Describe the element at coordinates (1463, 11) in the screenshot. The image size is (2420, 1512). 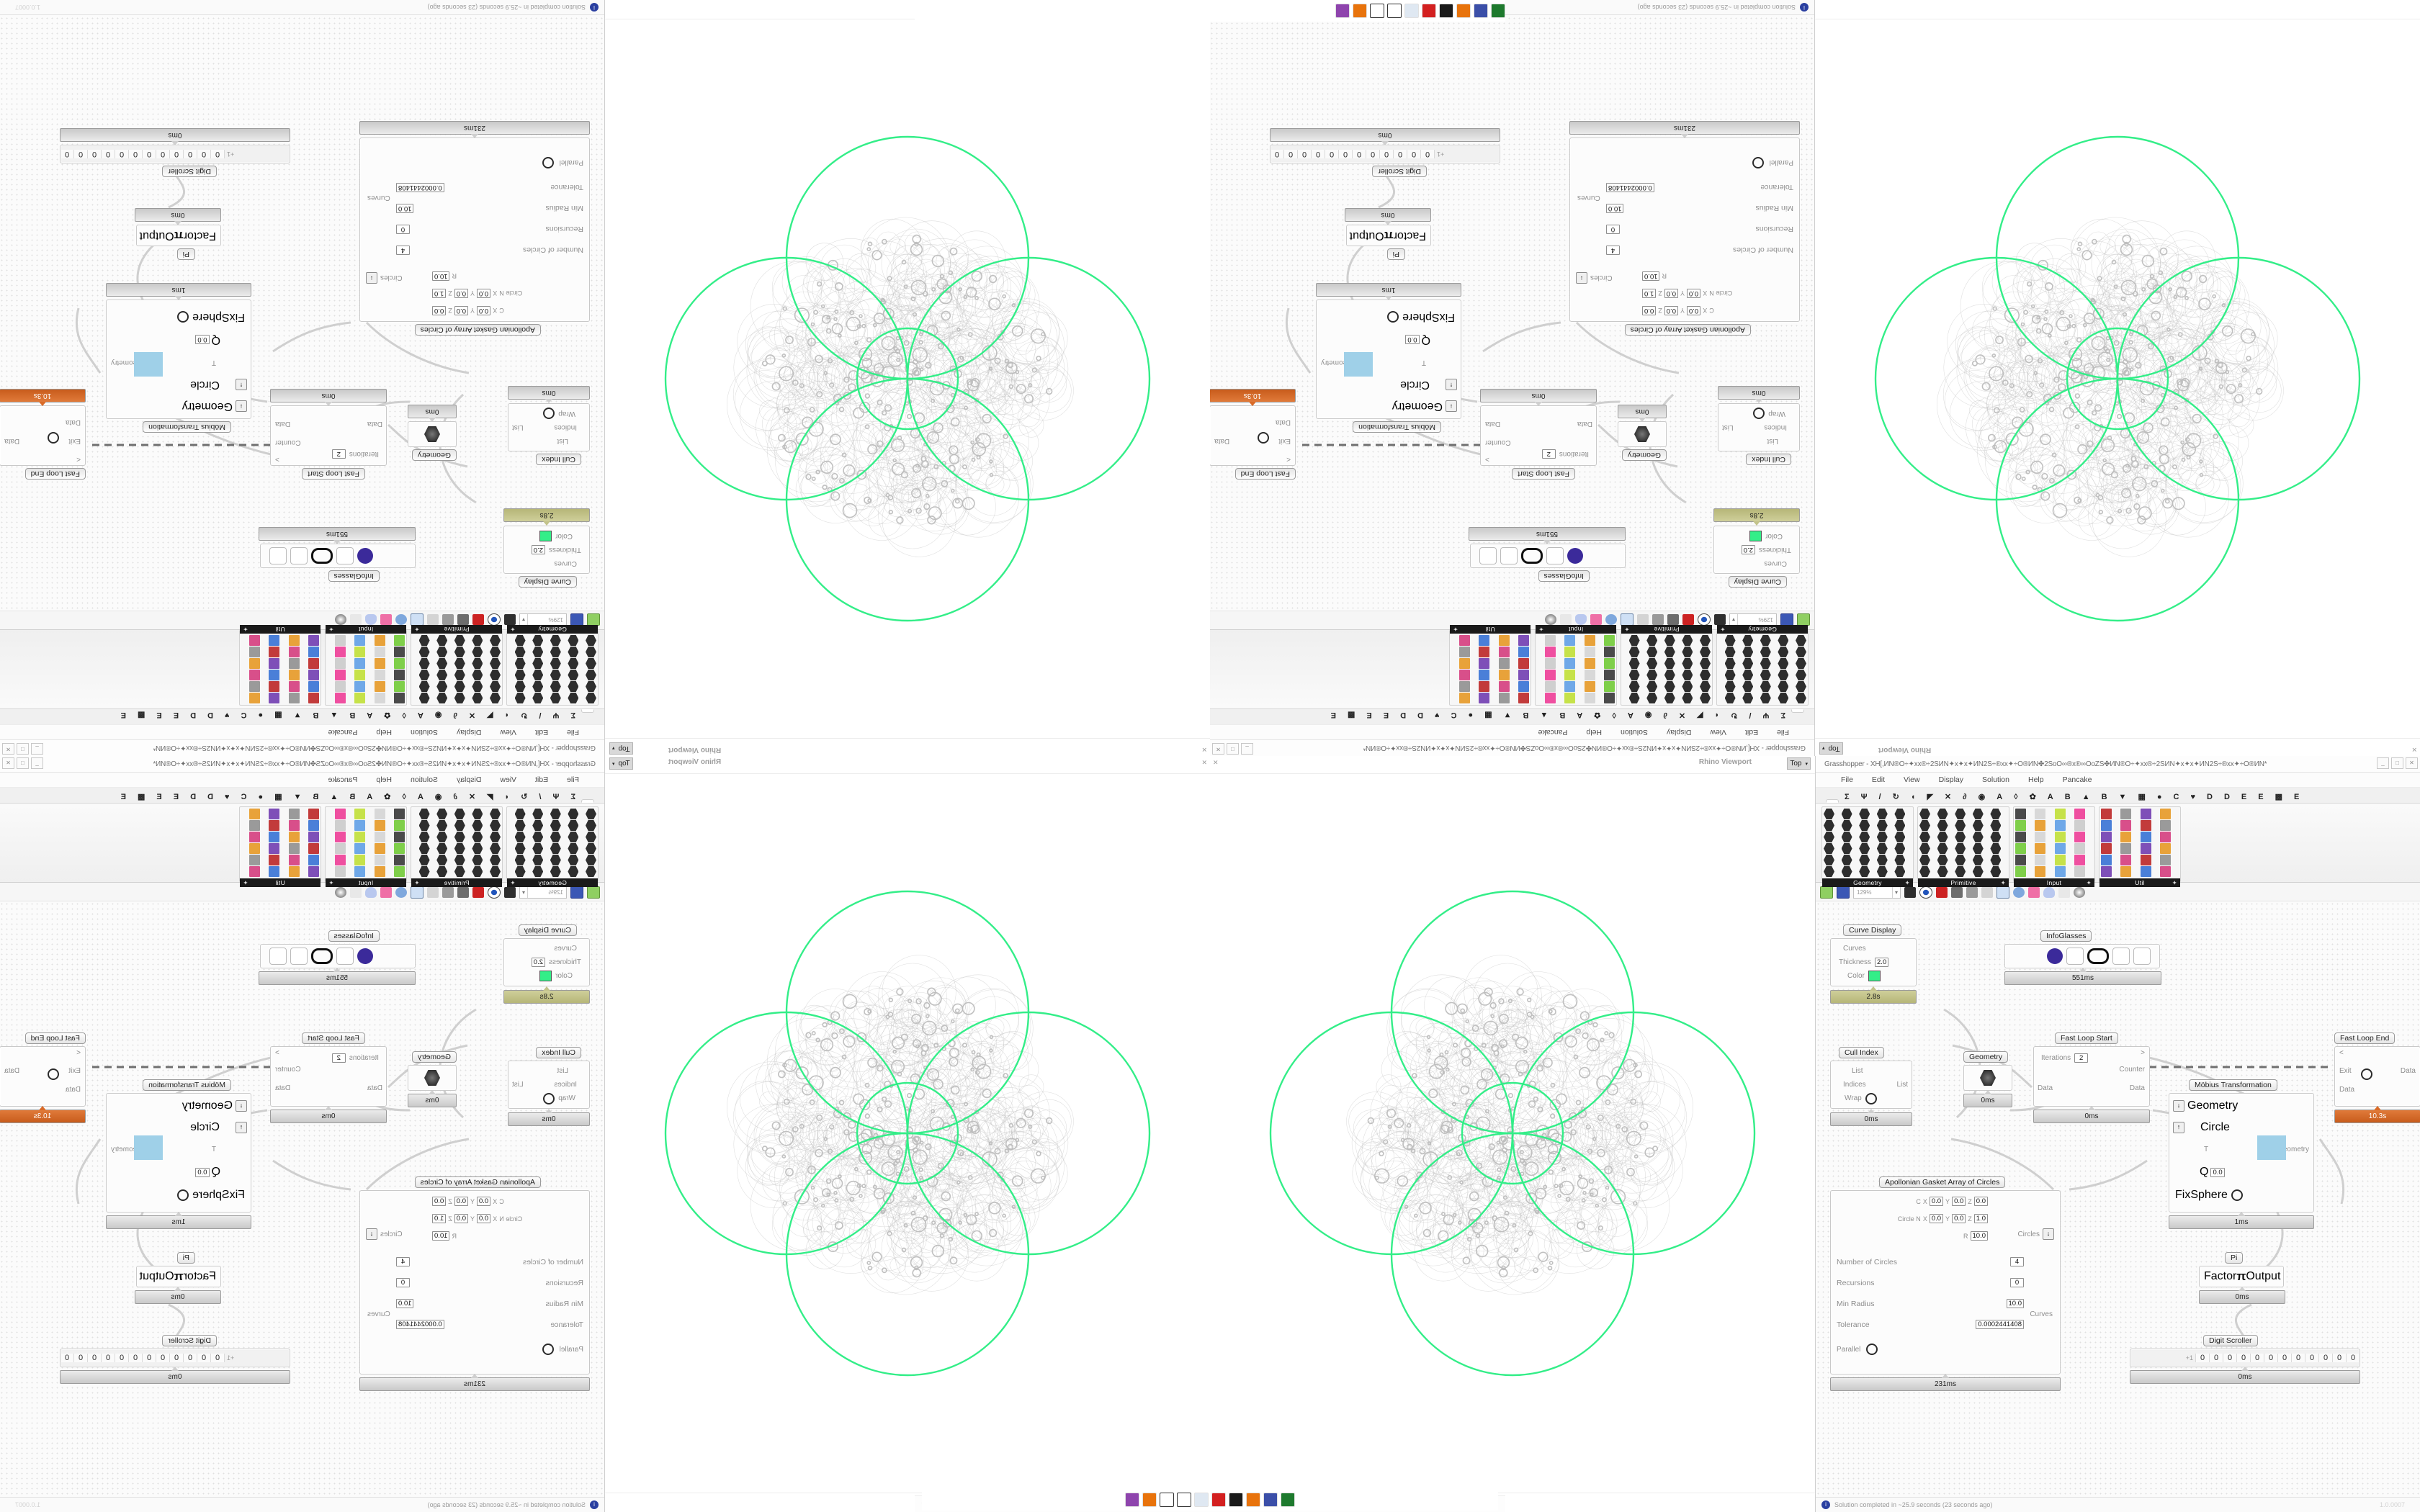
I see `firefox-icon` at that location.